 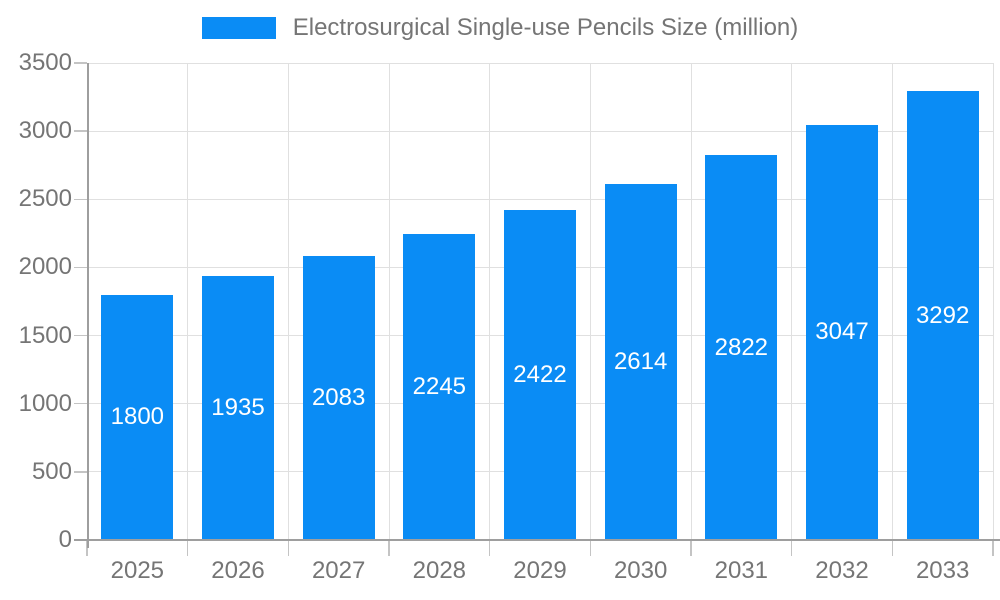 I want to click on bar-value-label: 3047, so click(x=842, y=332).